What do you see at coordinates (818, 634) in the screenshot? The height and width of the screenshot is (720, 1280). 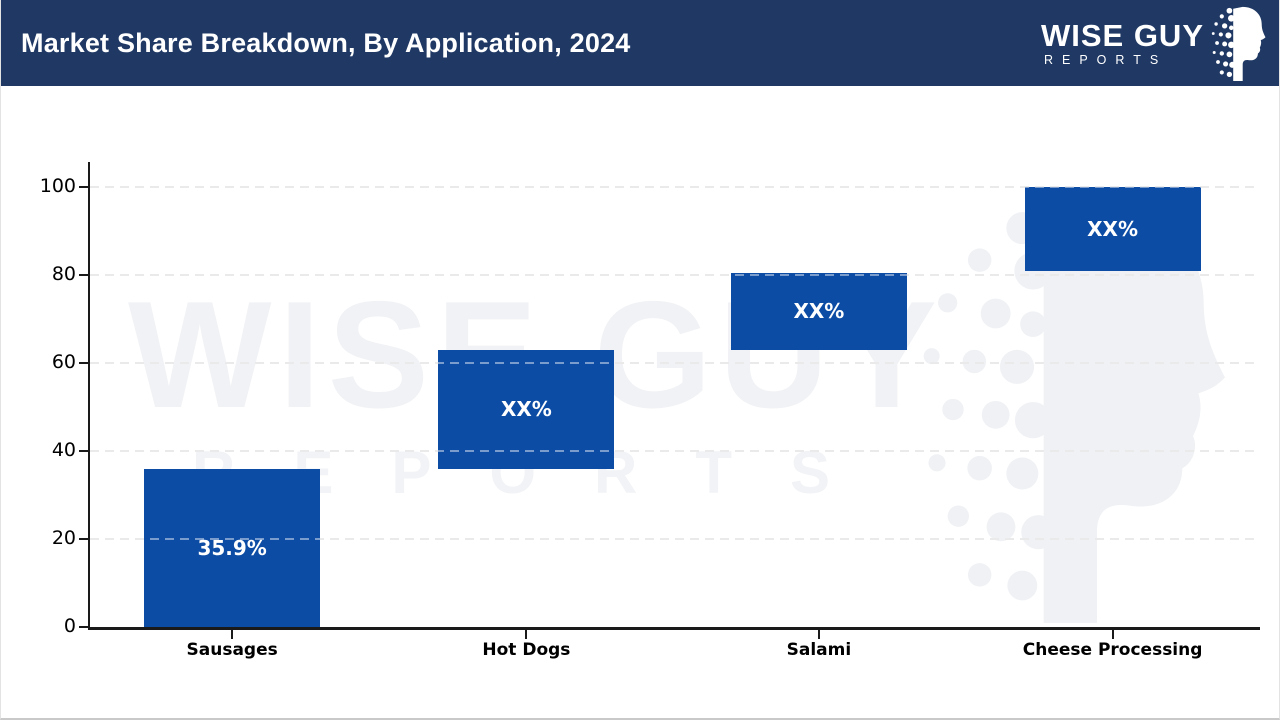 I see `x-tickmark-salami` at bounding box center [818, 634].